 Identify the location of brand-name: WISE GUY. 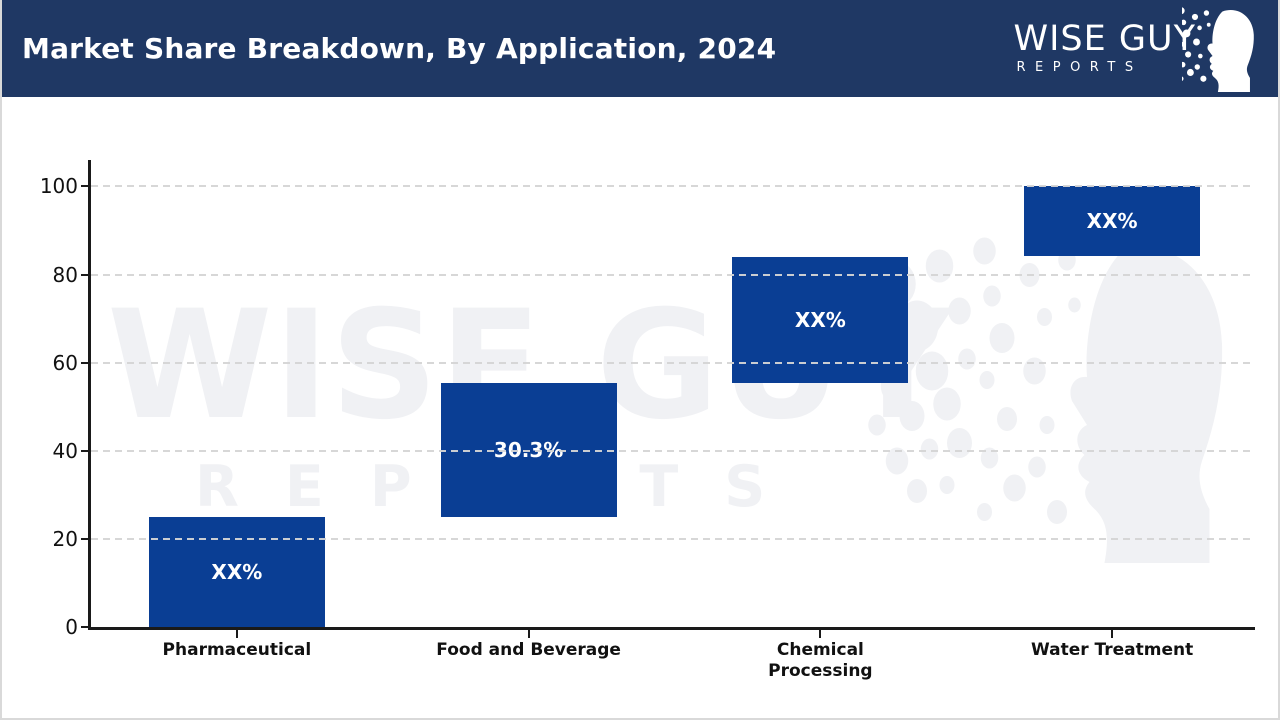
(1104, 39).